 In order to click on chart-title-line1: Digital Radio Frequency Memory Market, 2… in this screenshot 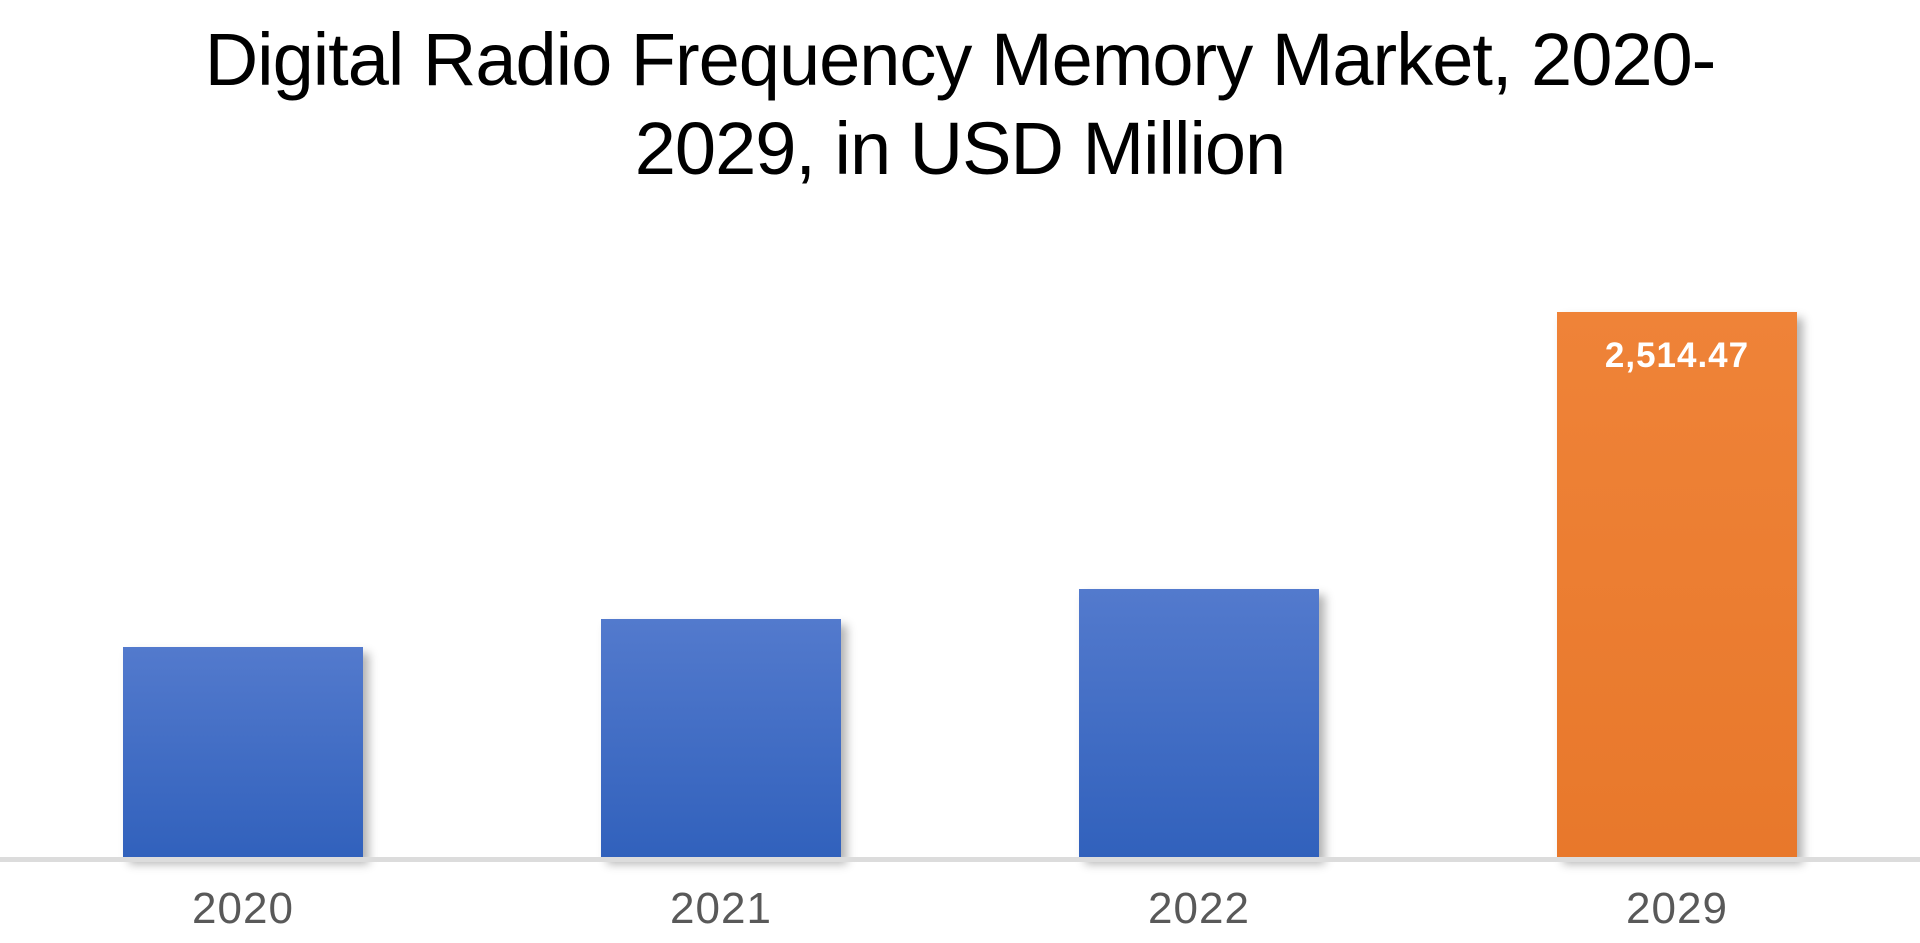, I will do `click(960, 59)`.